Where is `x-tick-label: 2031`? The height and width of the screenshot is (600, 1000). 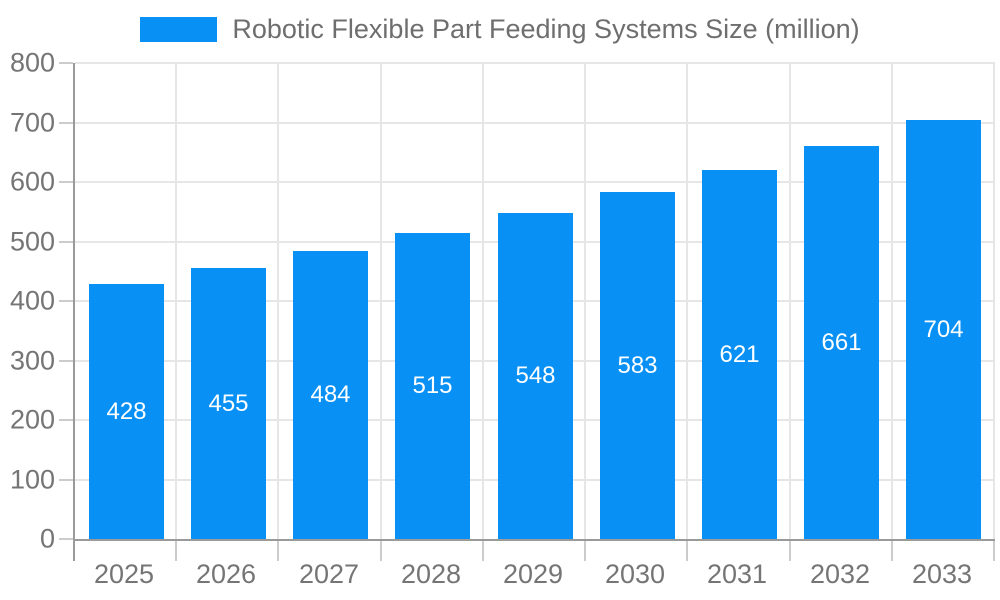 x-tick-label: 2031 is located at coordinates (737, 574).